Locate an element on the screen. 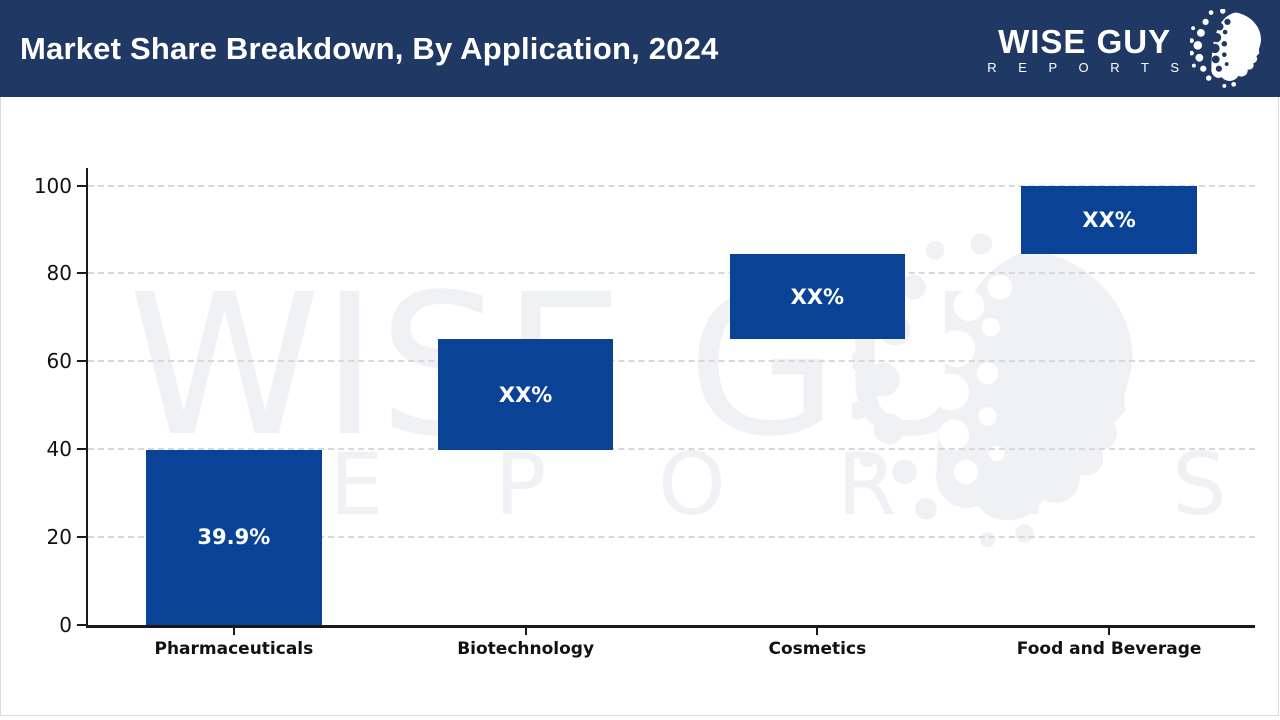 Image resolution: width=1280 pixels, height=720 pixels. logo-subtitle: R E P O R T S is located at coordinates (1087, 68).